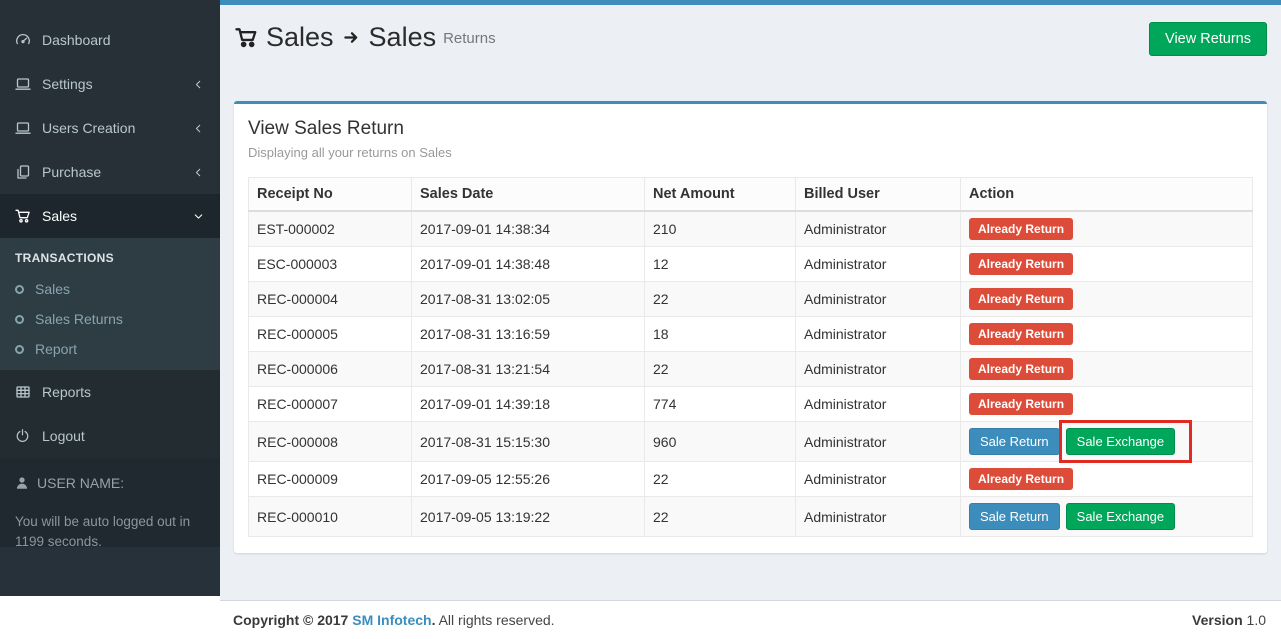 The width and height of the screenshot is (1281, 639). I want to click on sidebar-item-label: Purchase, so click(72, 172).